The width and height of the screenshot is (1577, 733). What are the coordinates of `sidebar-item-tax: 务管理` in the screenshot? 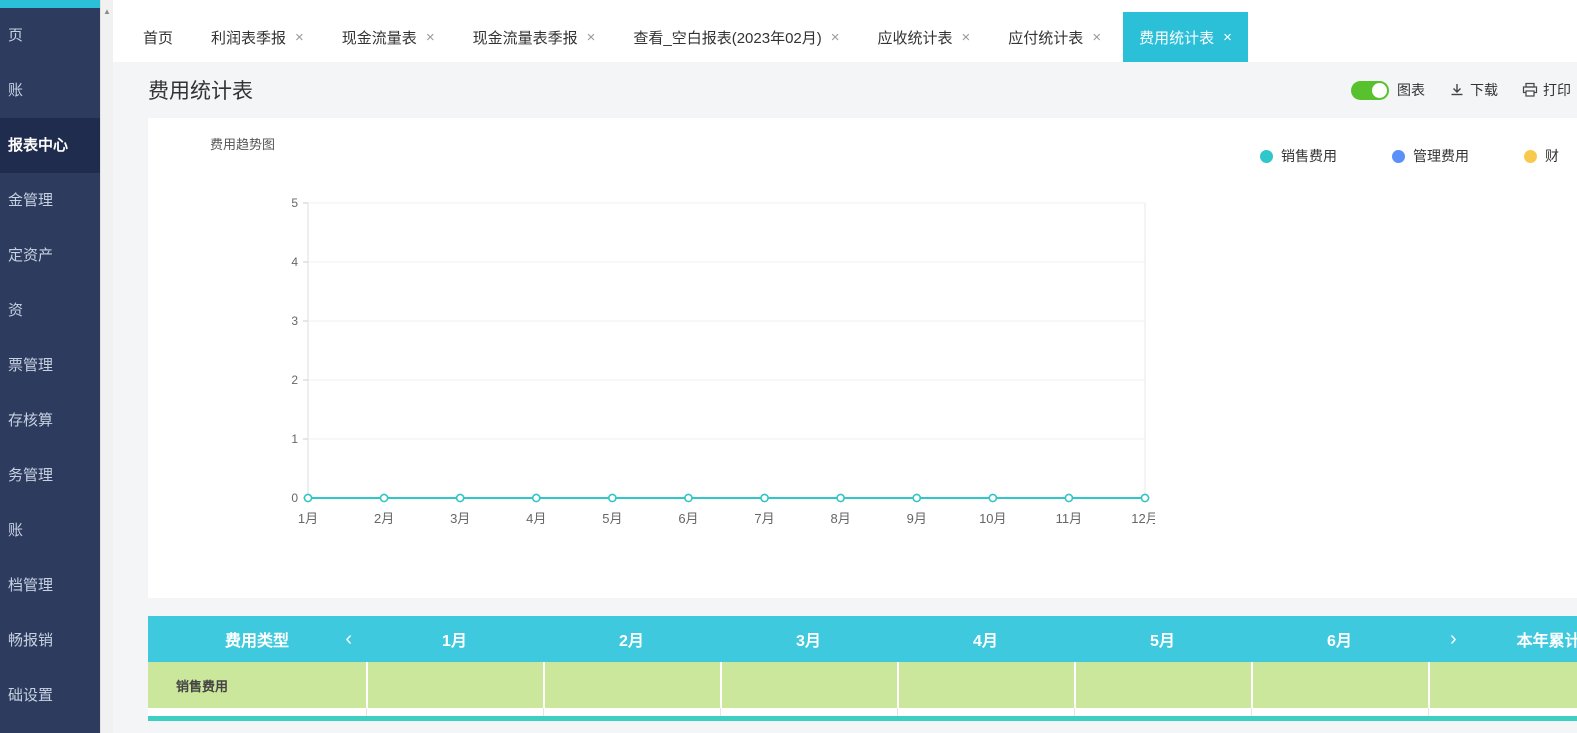 It's located at (31, 475).